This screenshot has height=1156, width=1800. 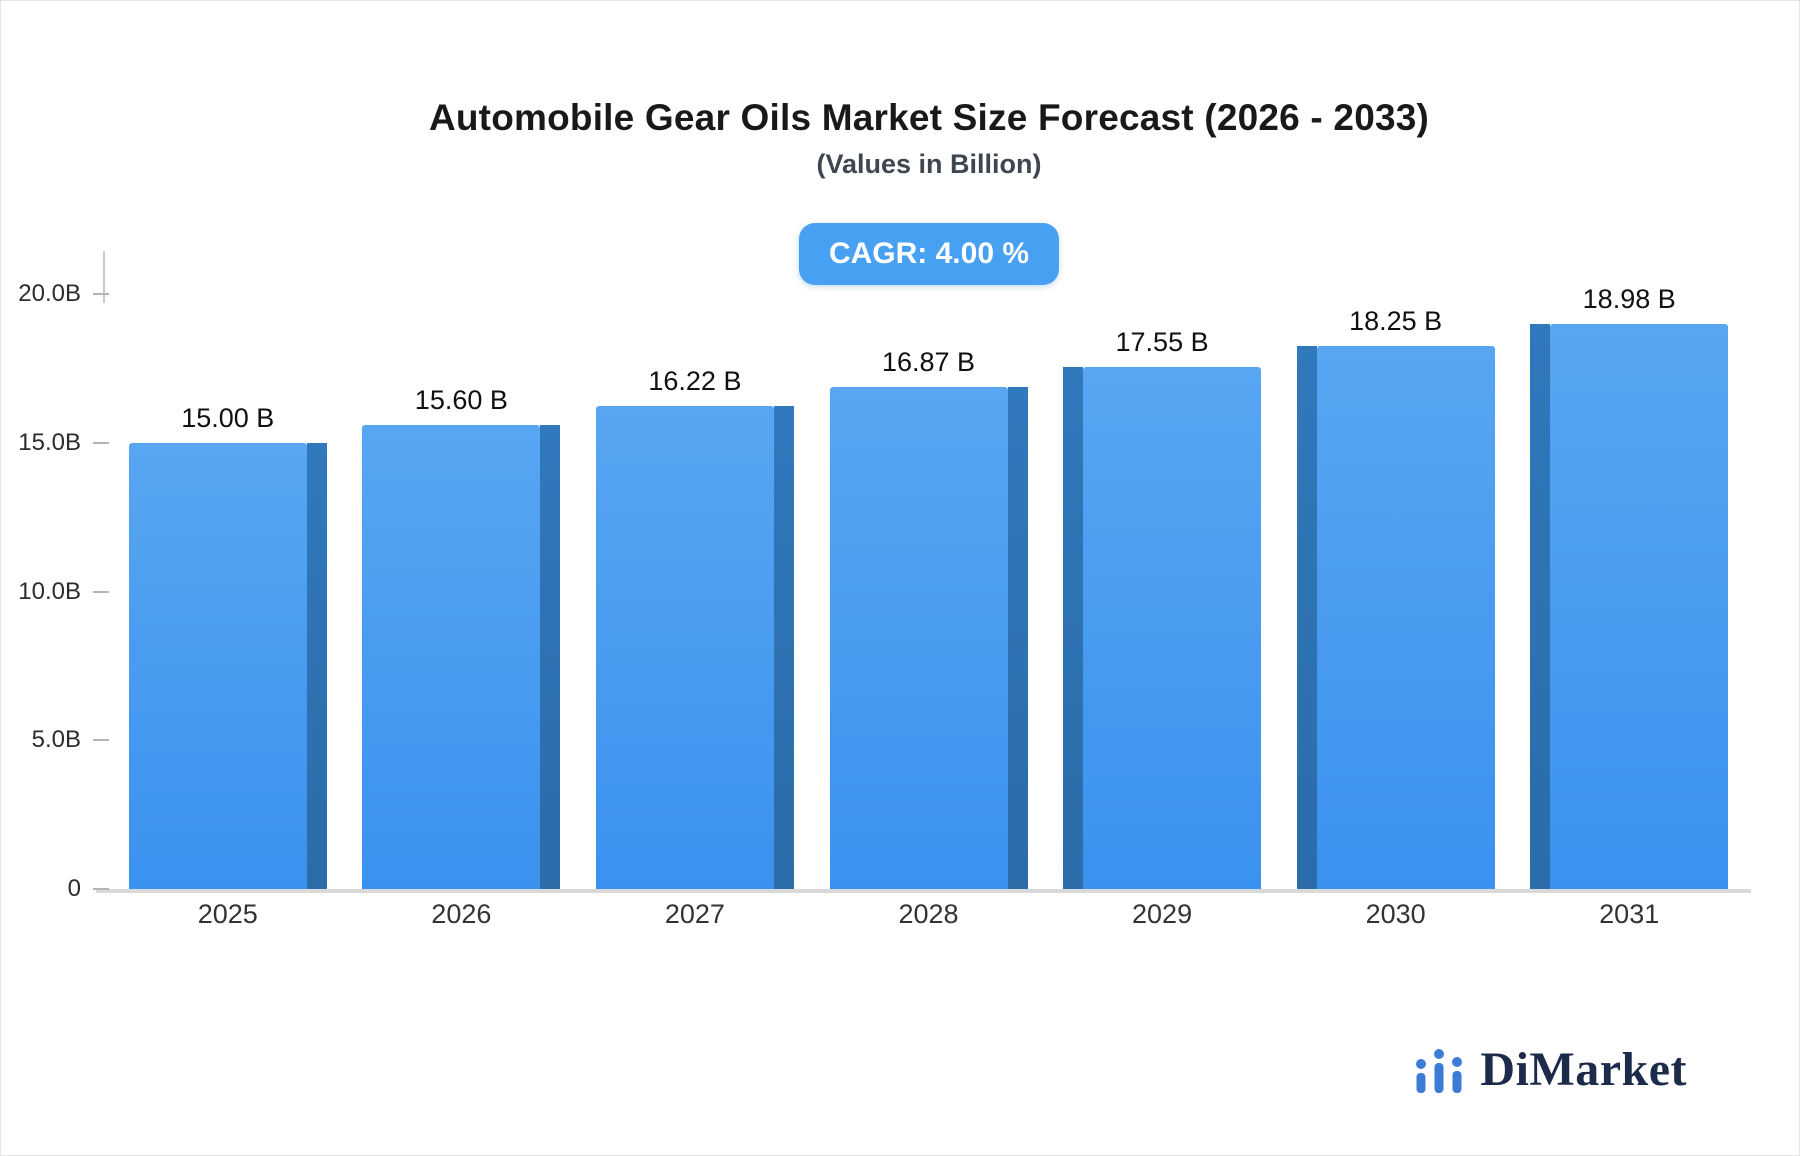 I want to click on bar-2025, so click(x=217, y=665).